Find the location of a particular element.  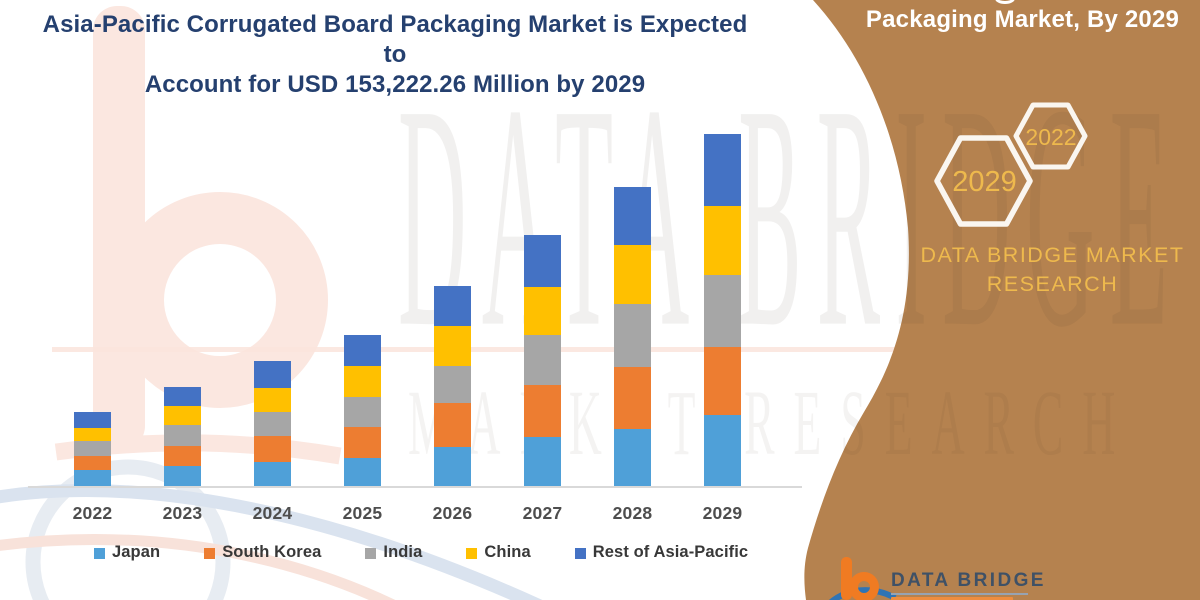

footer-logo-b-stem is located at coordinates (846, 578).